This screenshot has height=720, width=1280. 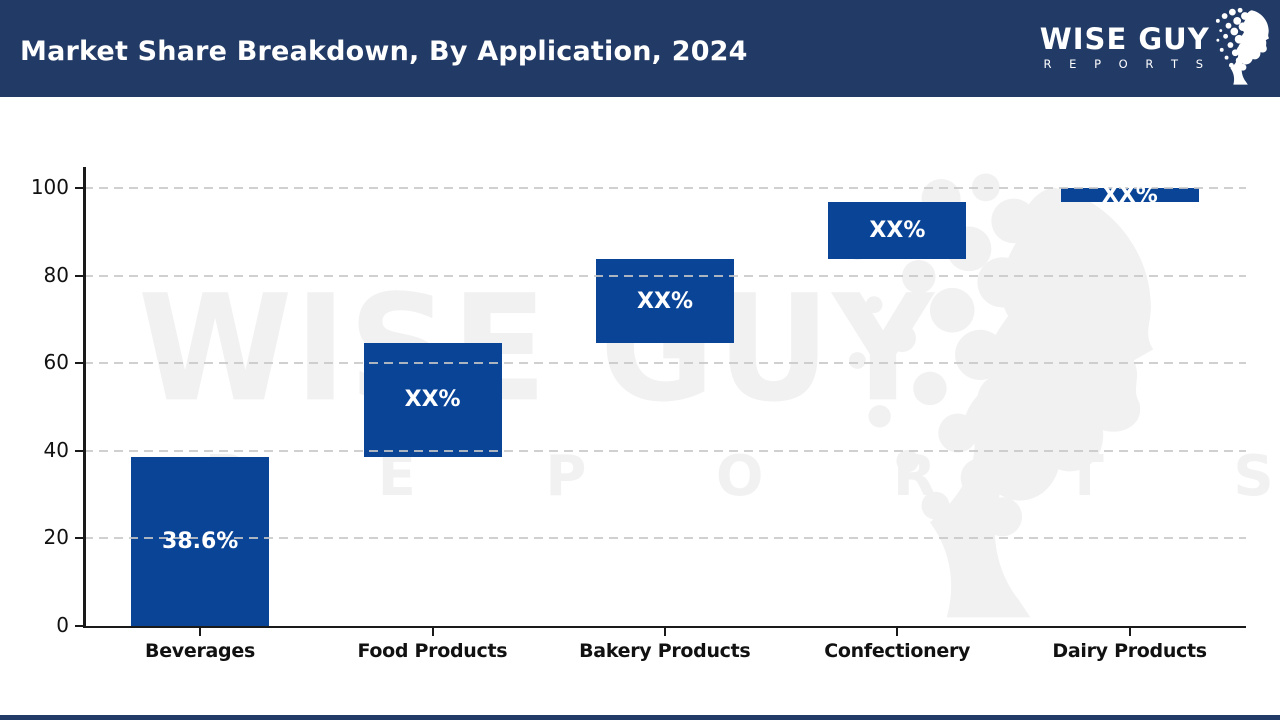 I want to click on logo-subtext: R E P O R T S, so click(x=1126, y=63).